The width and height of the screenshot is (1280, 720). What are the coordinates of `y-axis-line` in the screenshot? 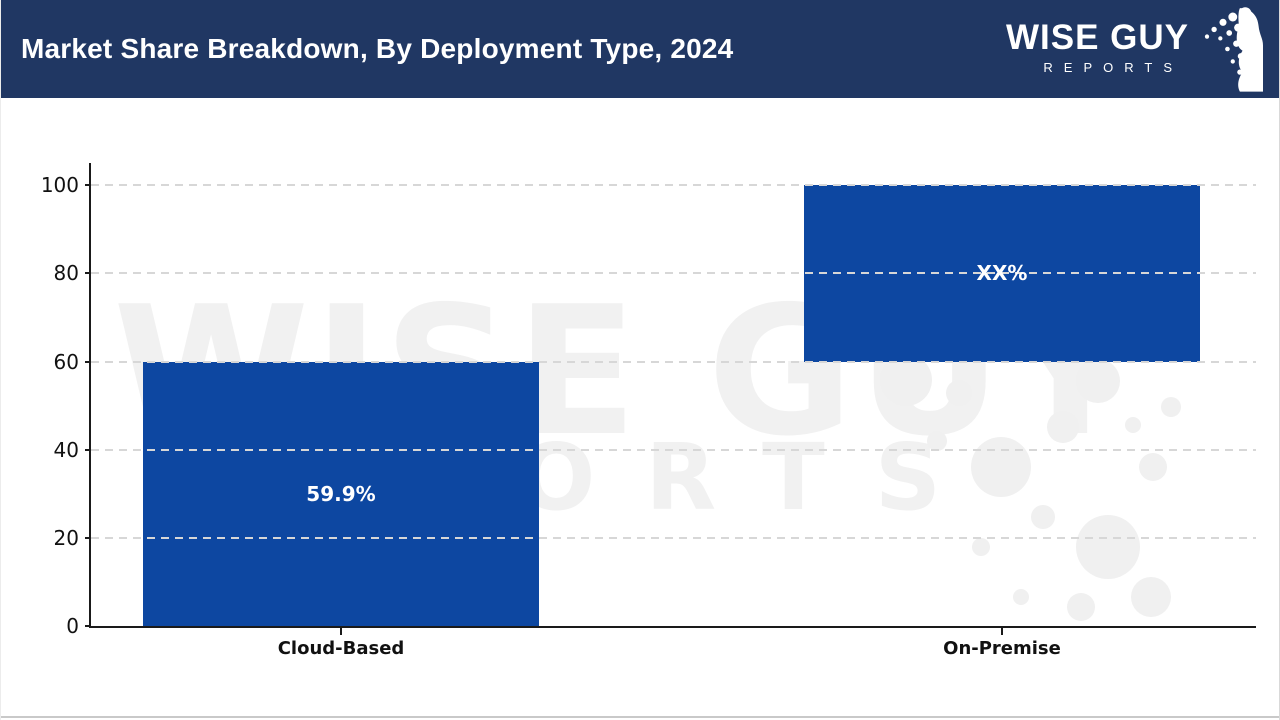 It's located at (90, 395).